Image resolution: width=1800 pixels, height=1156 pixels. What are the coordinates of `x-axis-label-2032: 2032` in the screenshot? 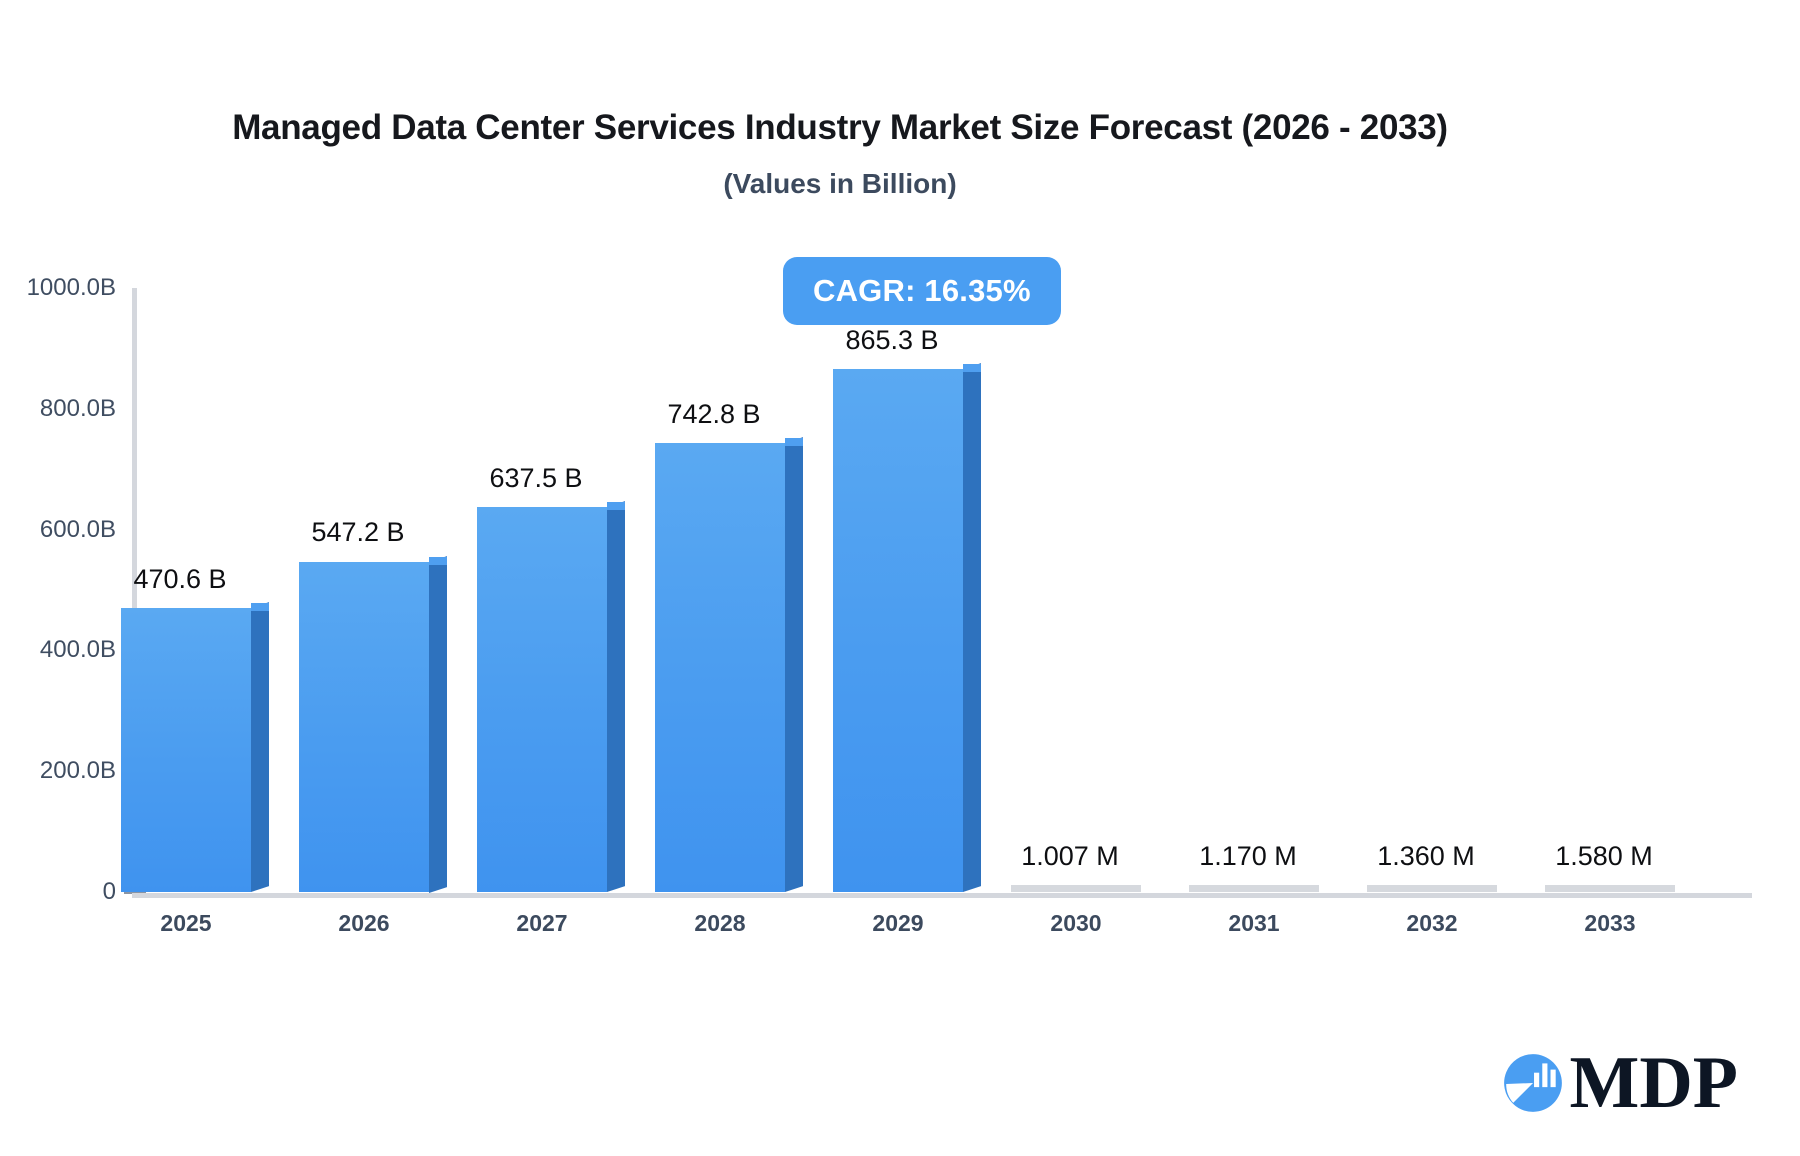 It's located at (1432, 923).